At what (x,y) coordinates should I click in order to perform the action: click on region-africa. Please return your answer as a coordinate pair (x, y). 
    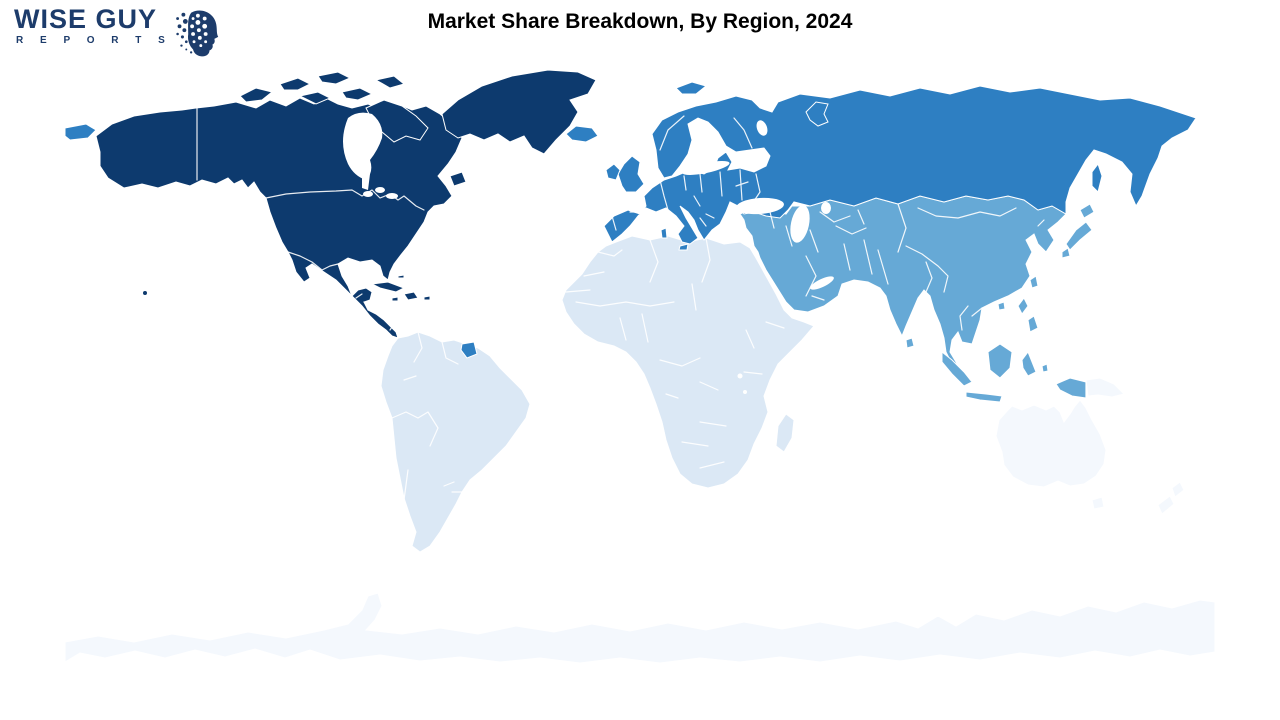
    Looking at the image, I should click on (688, 362).